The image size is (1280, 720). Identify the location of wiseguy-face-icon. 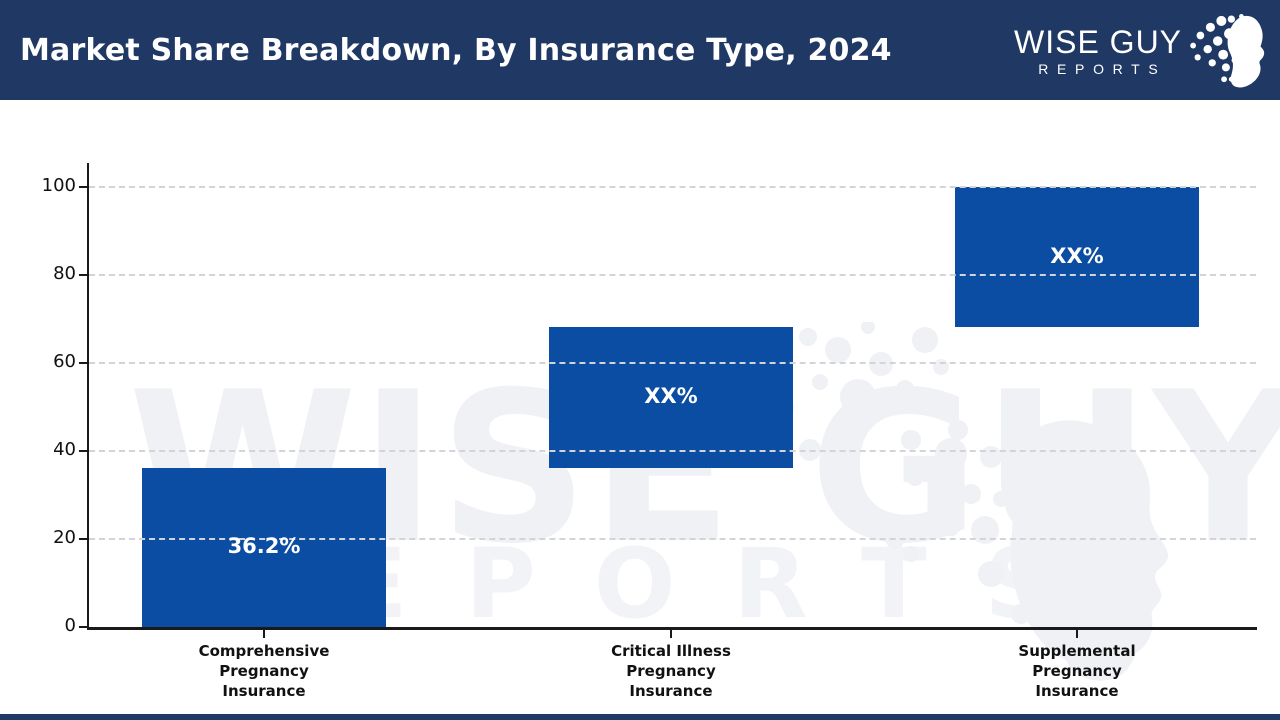
(1227, 51).